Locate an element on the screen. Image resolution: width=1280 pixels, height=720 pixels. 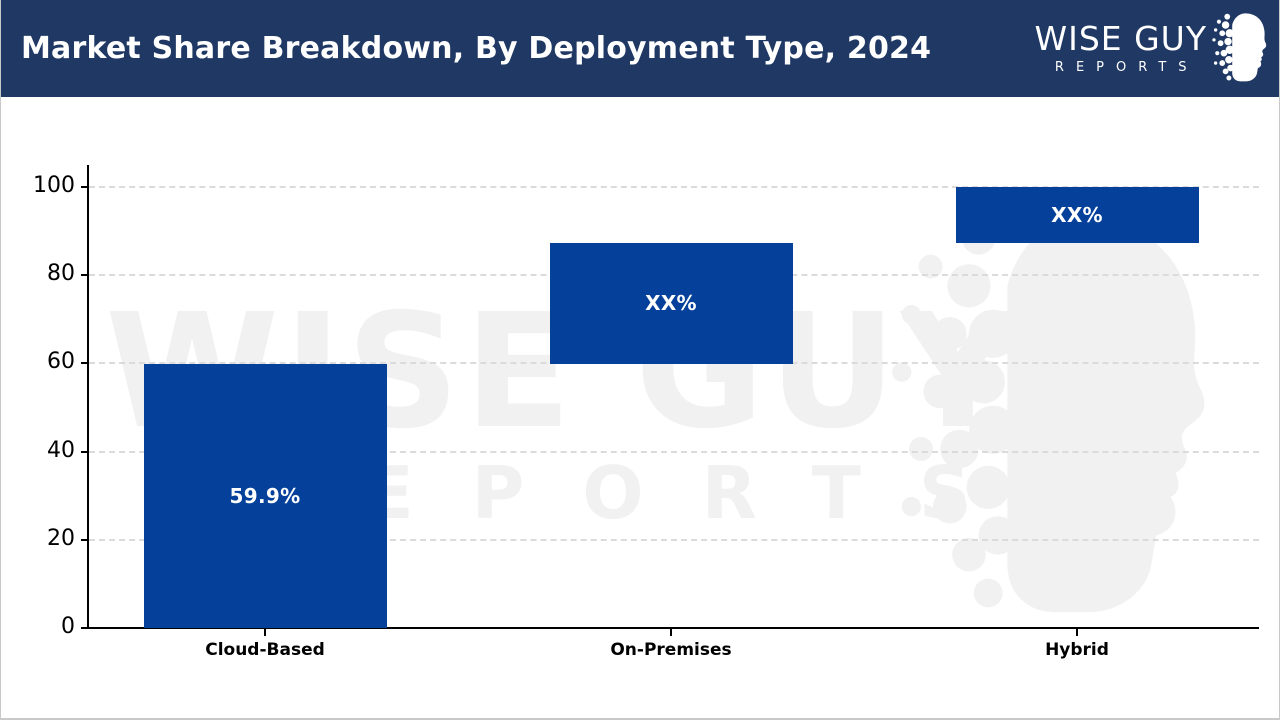
bar-value-label: 59.9% is located at coordinates (265, 495).